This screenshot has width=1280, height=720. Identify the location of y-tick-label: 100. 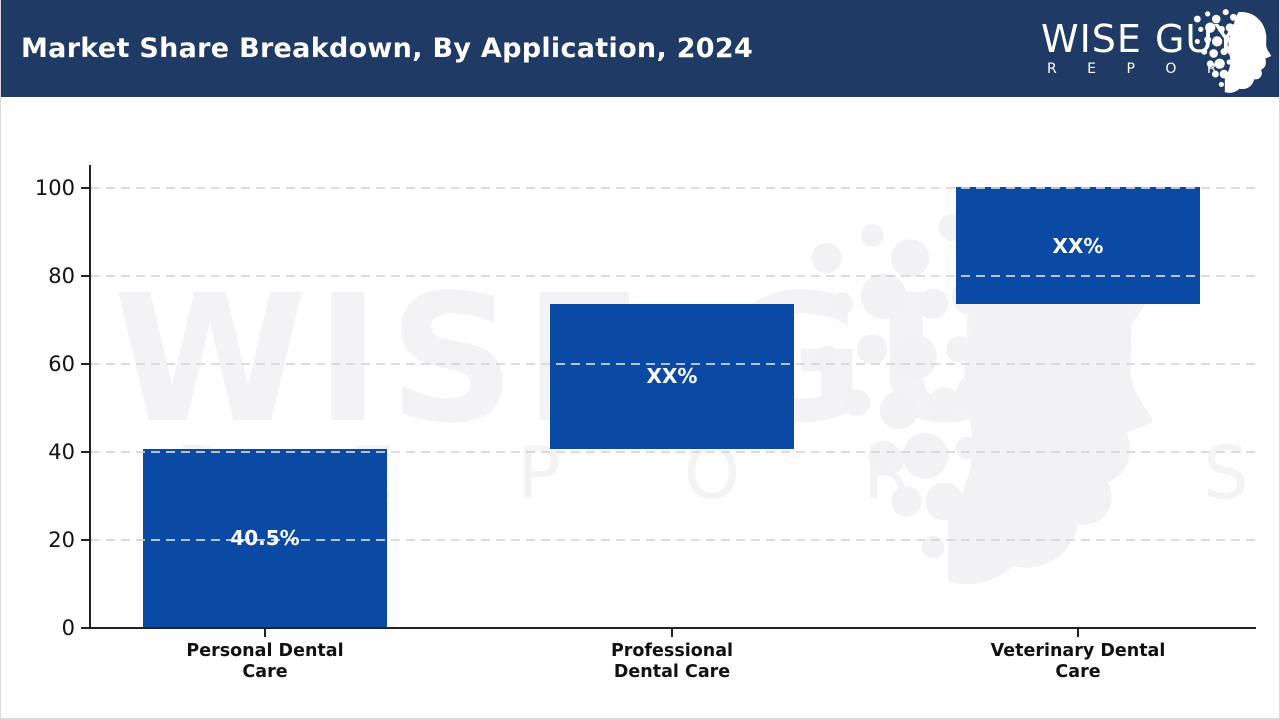
(54, 188).